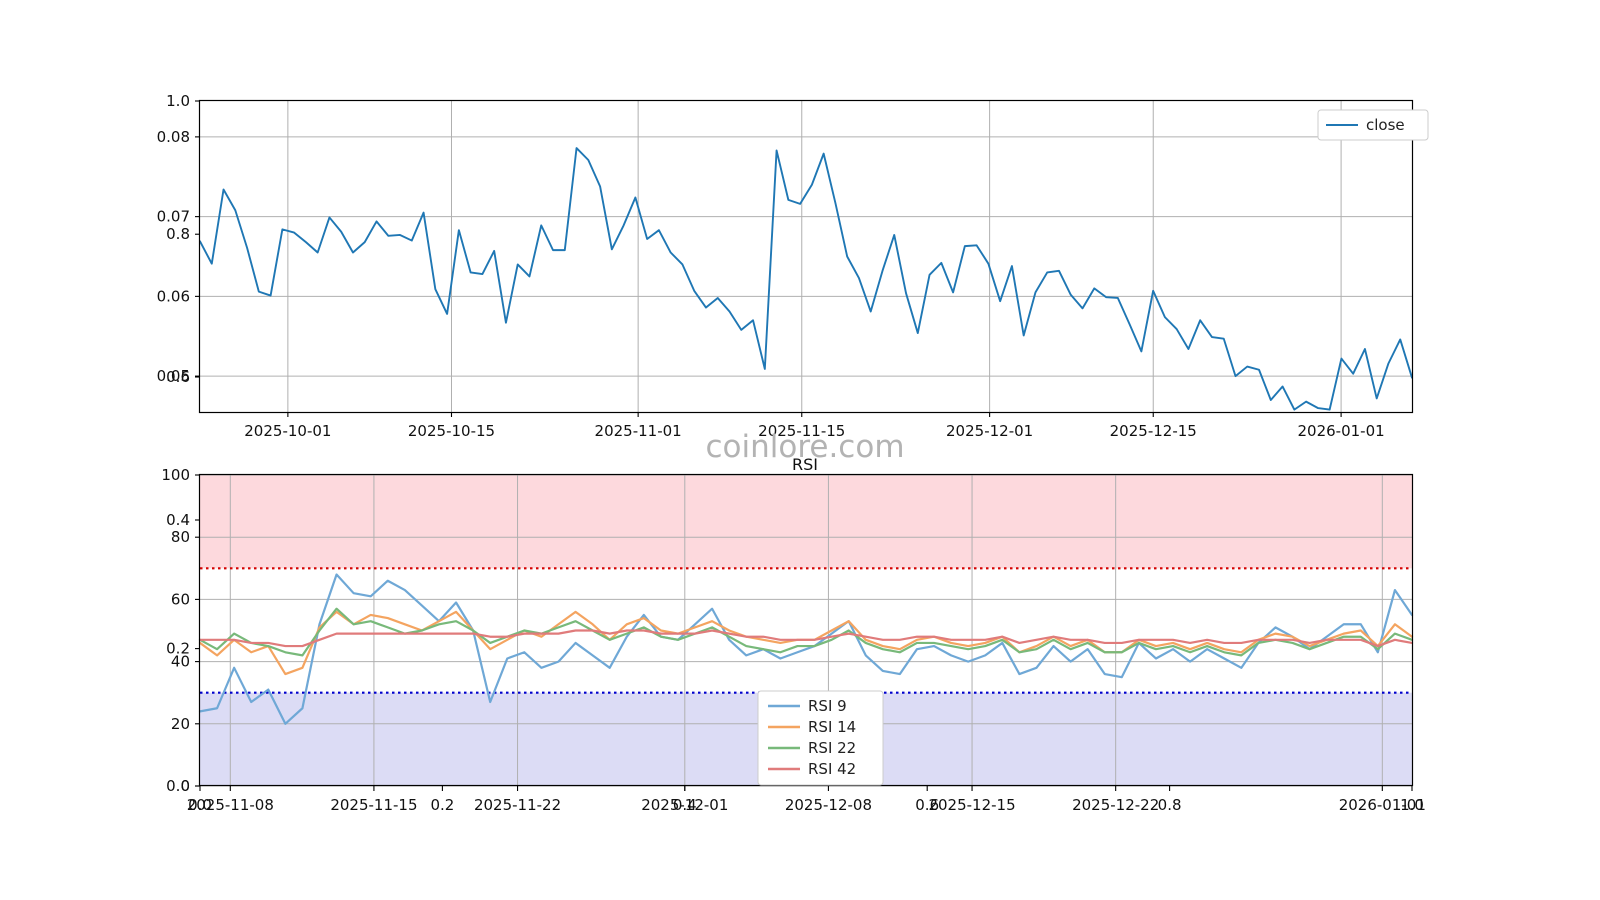 The width and height of the screenshot is (1600, 900). I want to click on price-y-tick-label: 0.05, so click(173, 376).